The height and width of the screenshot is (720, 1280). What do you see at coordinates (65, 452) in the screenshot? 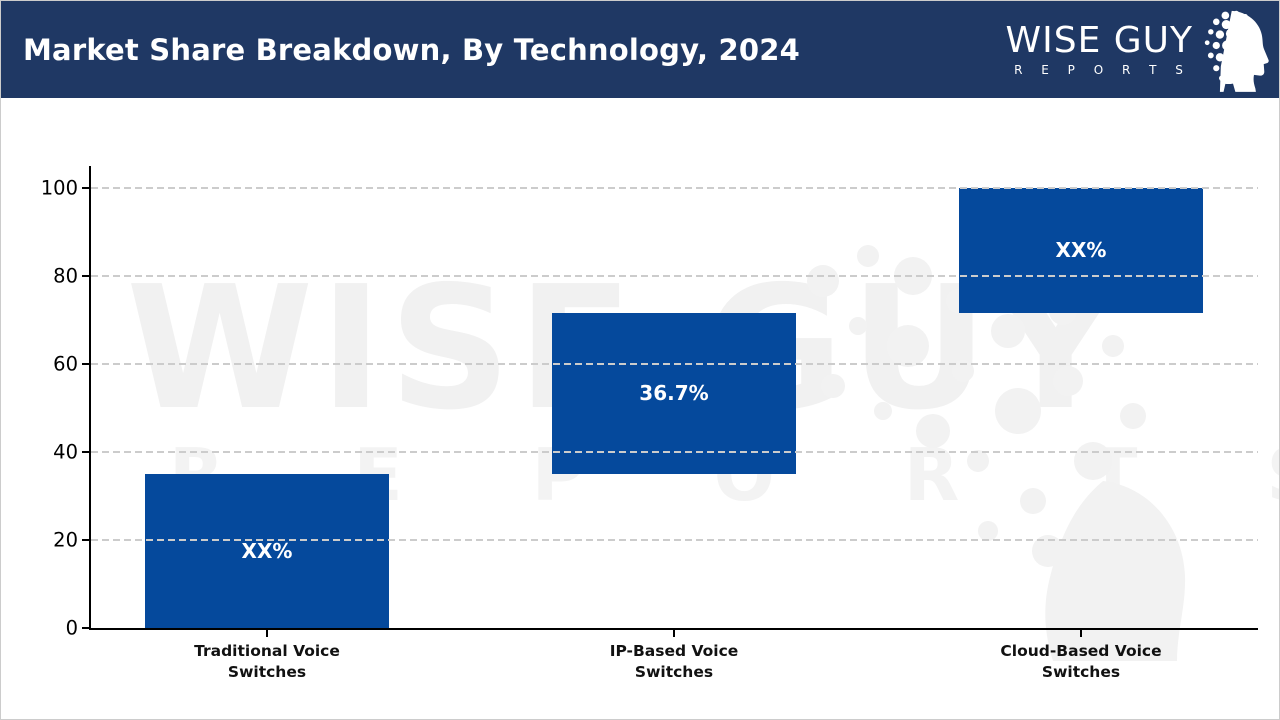
I see `y-tick-label: 40` at bounding box center [65, 452].